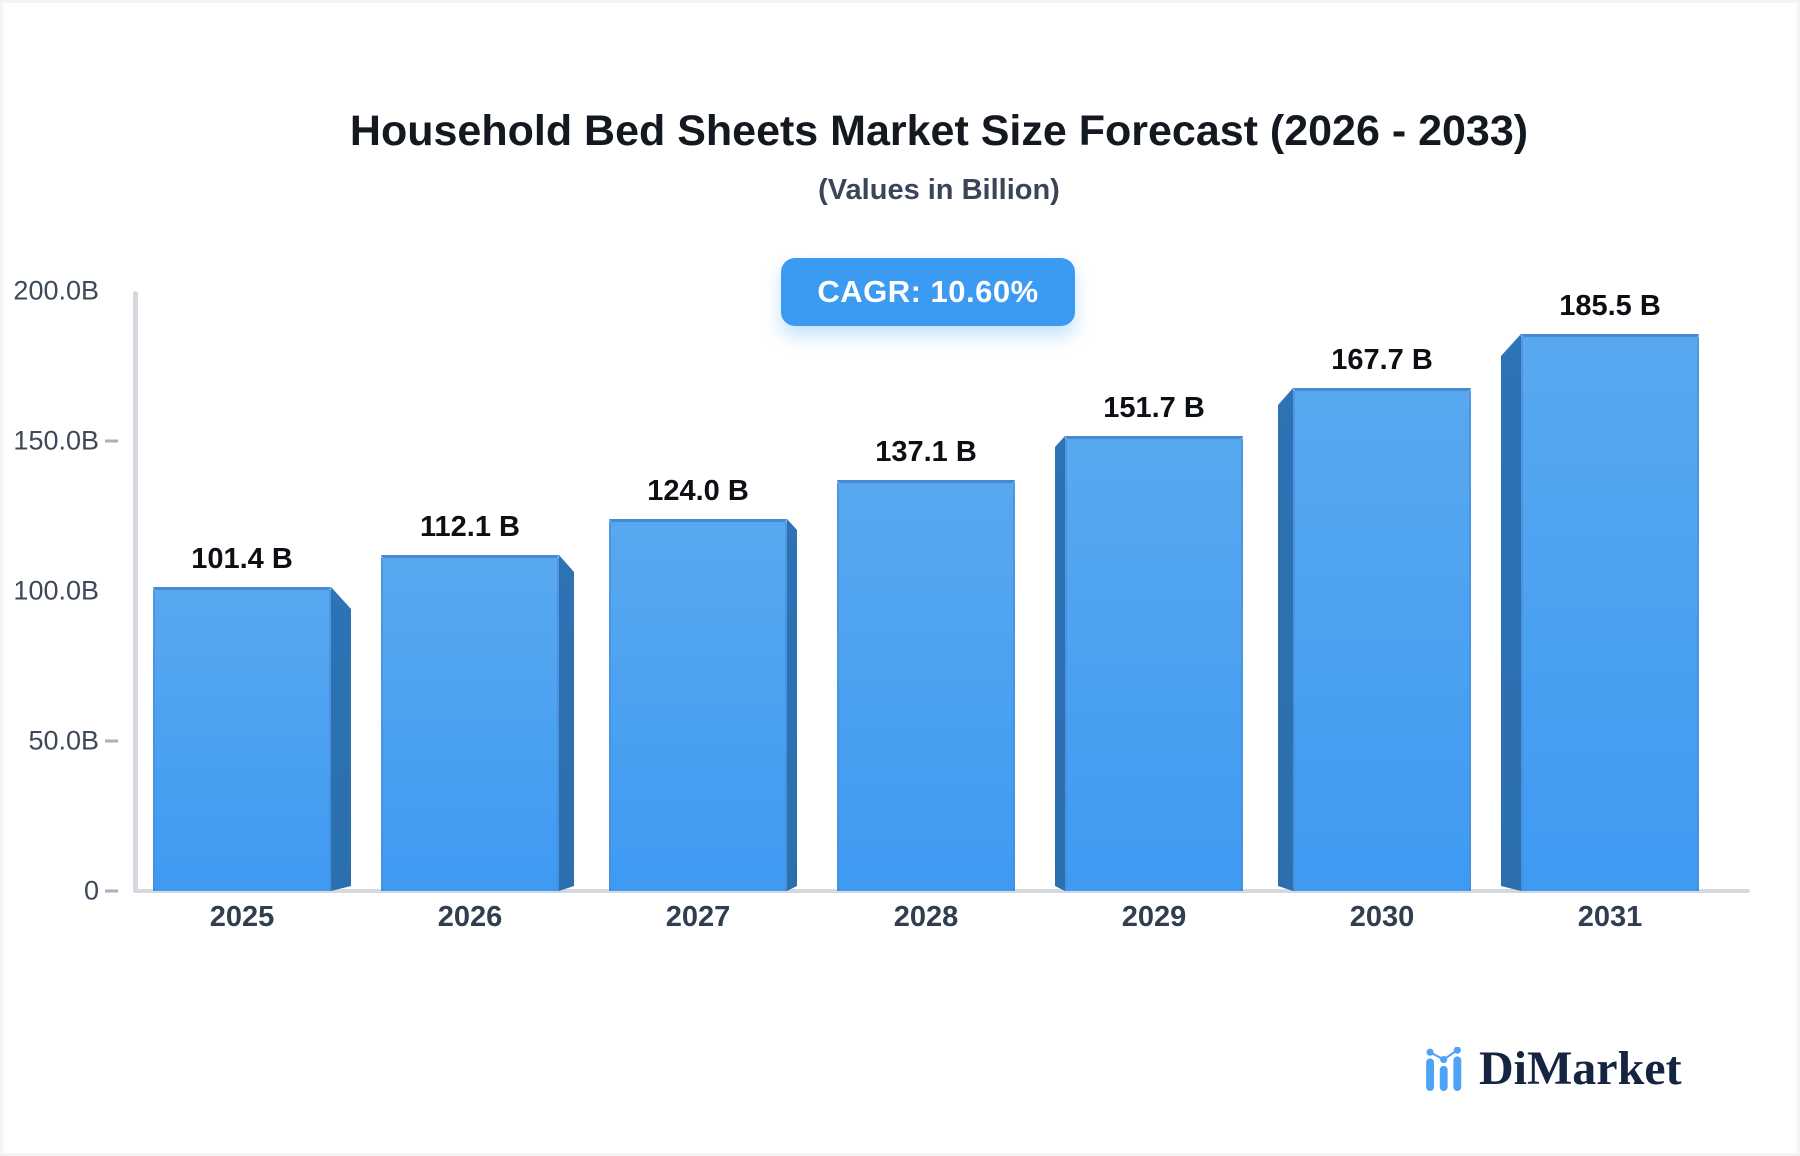 The height and width of the screenshot is (1156, 1800). I want to click on cagr-badge: CAGR: 10.60%, so click(928, 292).